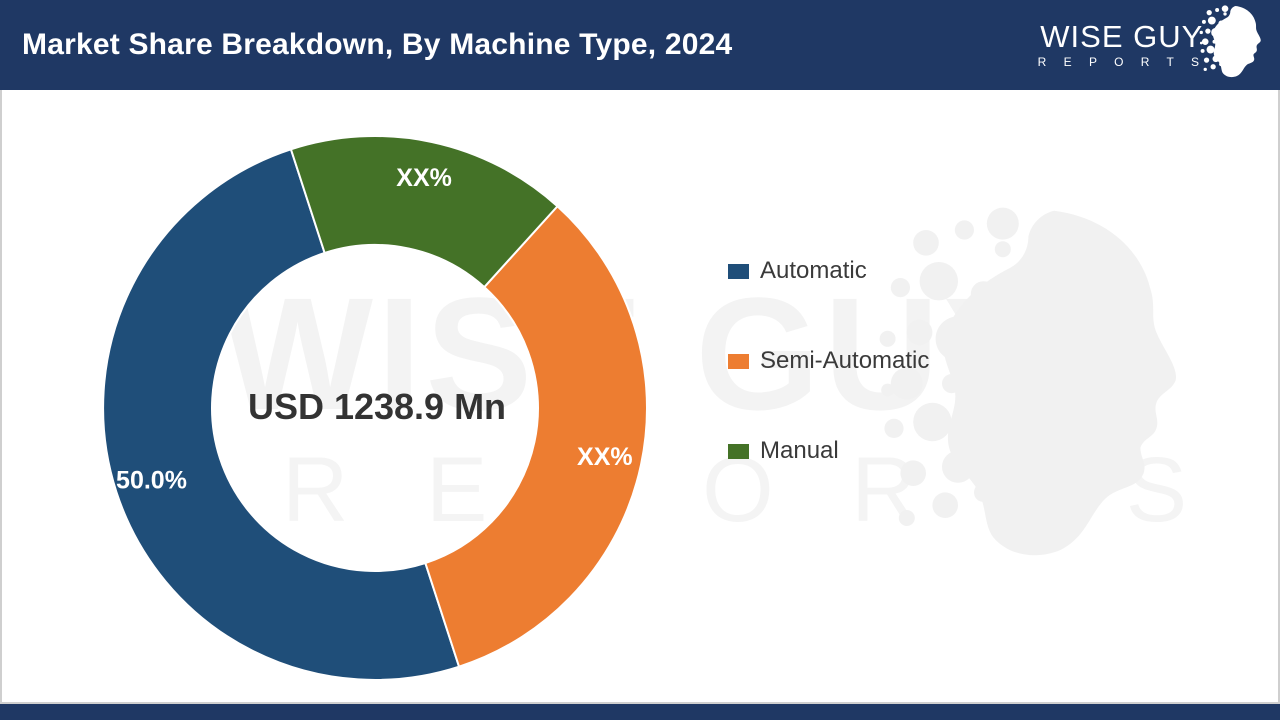 This screenshot has height=720, width=1280. What do you see at coordinates (151, 481) in the screenshot?
I see `slice-label-automatic: 50.0%` at bounding box center [151, 481].